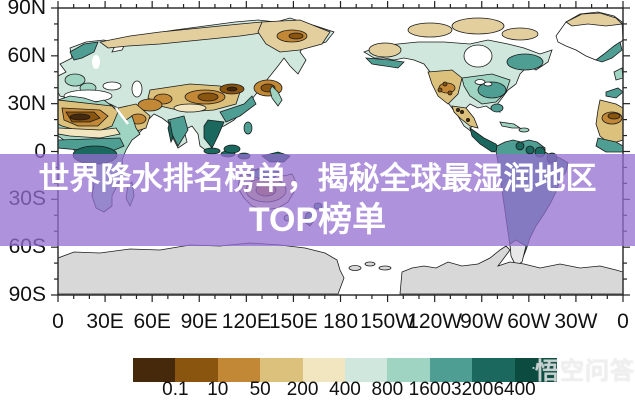 Image resolution: width=635 pixels, height=400 pixels. Describe the element at coordinates (26, 103) in the screenshot. I see `y-tick-label: 30N` at that location.